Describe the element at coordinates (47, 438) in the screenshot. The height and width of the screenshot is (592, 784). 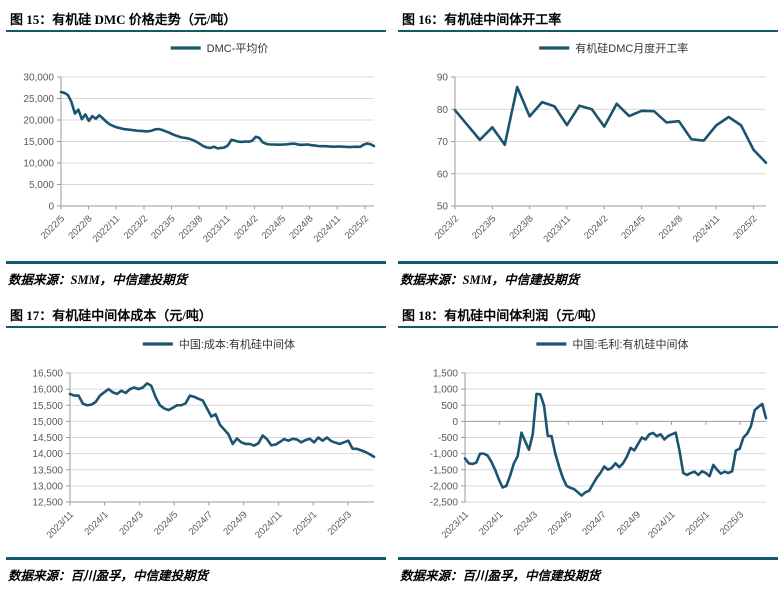
I see `y-tick-label: 14,500` at that location.